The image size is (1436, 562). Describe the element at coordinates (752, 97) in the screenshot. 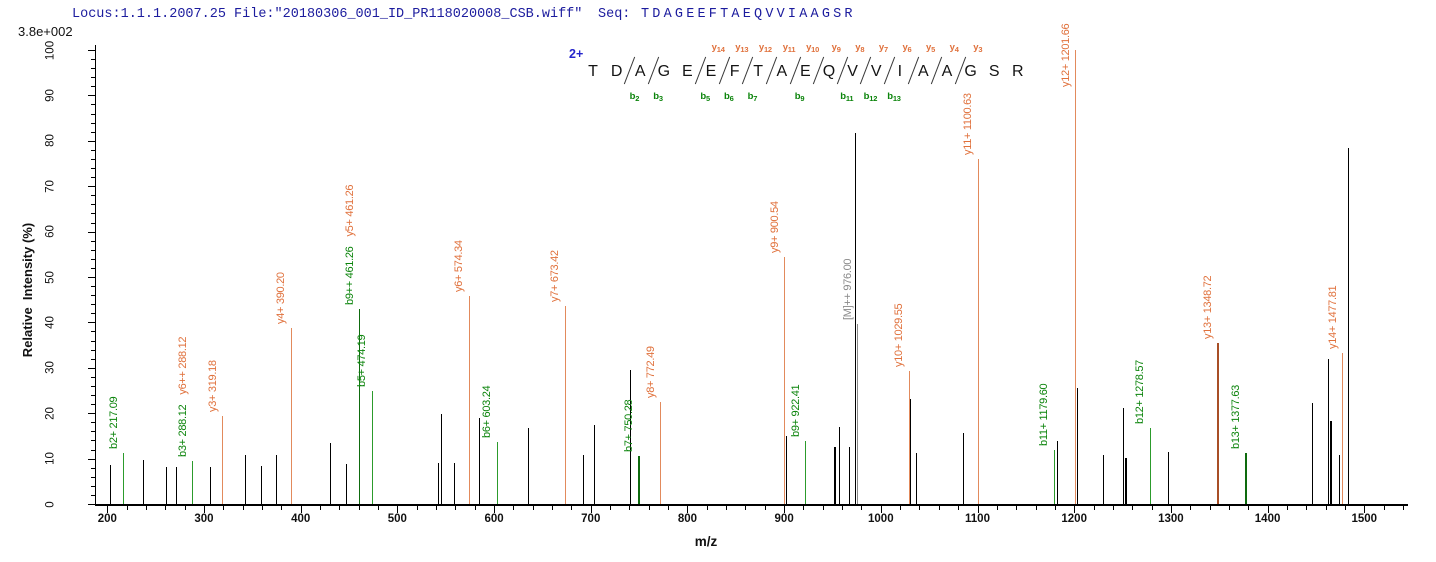

I see `b-ion-marker: b7` at that location.